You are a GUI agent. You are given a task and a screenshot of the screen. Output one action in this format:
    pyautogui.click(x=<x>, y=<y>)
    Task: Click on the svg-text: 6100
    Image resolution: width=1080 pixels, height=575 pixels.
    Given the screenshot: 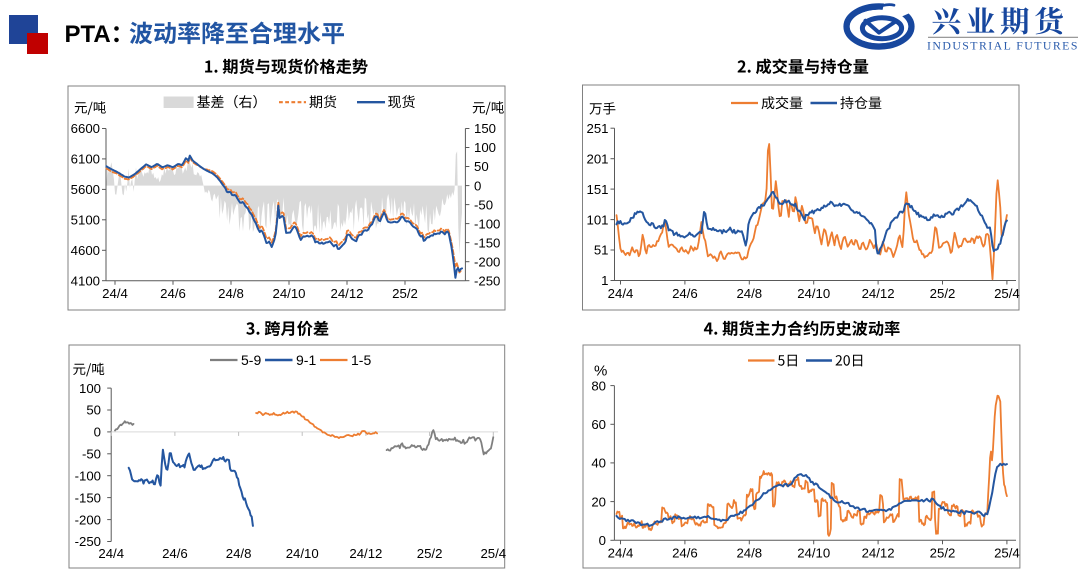 What is the action you would take?
    pyautogui.click(x=85, y=159)
    